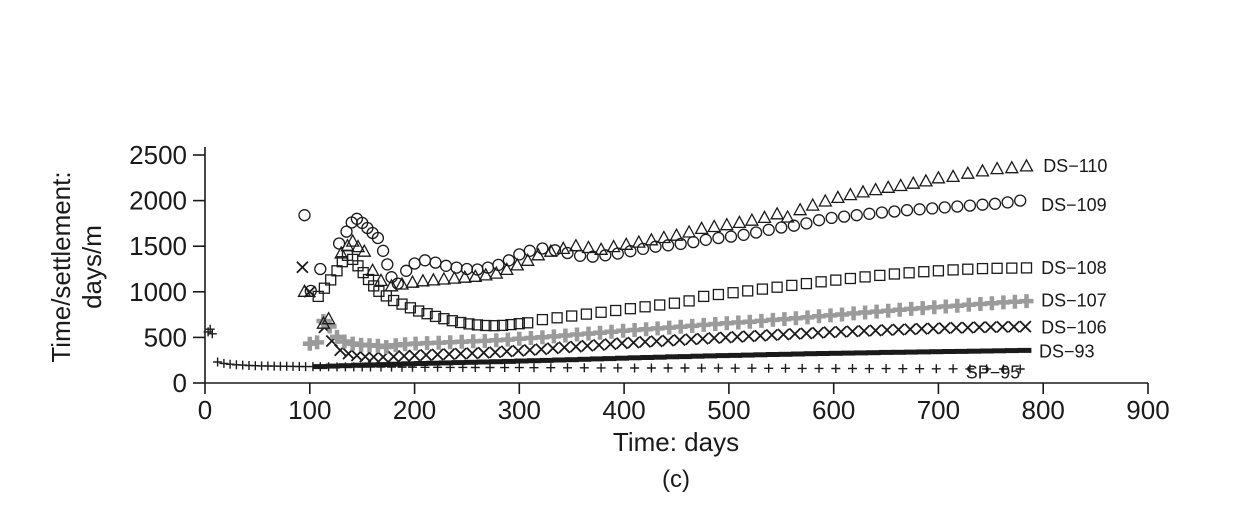 This screenshot has height=510, width=1243. What do you see at coordinates (158, 292) in the screenshot?
I see `y-tick-label: 1000` at bounding box center [158, 292].